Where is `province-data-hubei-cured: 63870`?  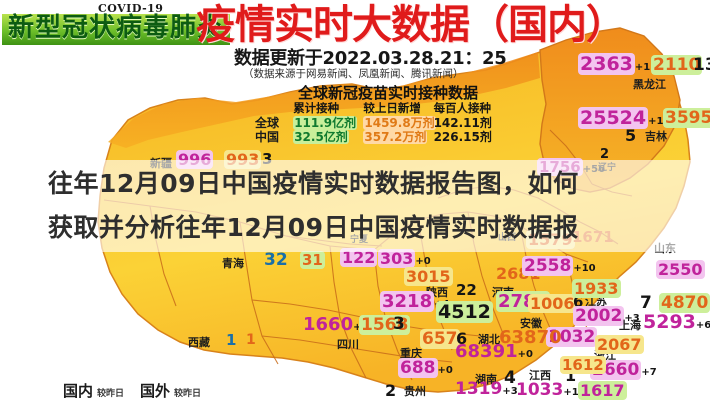 province-data-hubei-cured: 63870 is located at coordinates (530, 337).